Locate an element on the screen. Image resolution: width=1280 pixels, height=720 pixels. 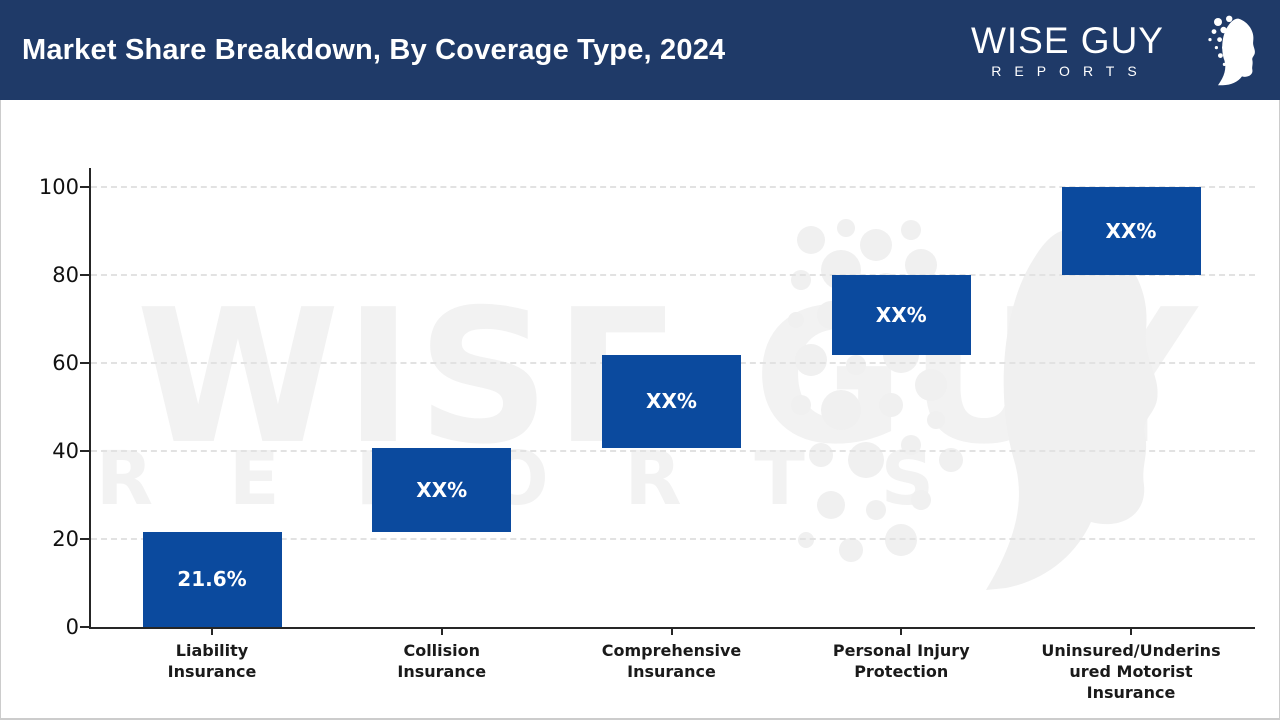
category-label-4: Personal Injury Protection is located at coordinates (901, 661).